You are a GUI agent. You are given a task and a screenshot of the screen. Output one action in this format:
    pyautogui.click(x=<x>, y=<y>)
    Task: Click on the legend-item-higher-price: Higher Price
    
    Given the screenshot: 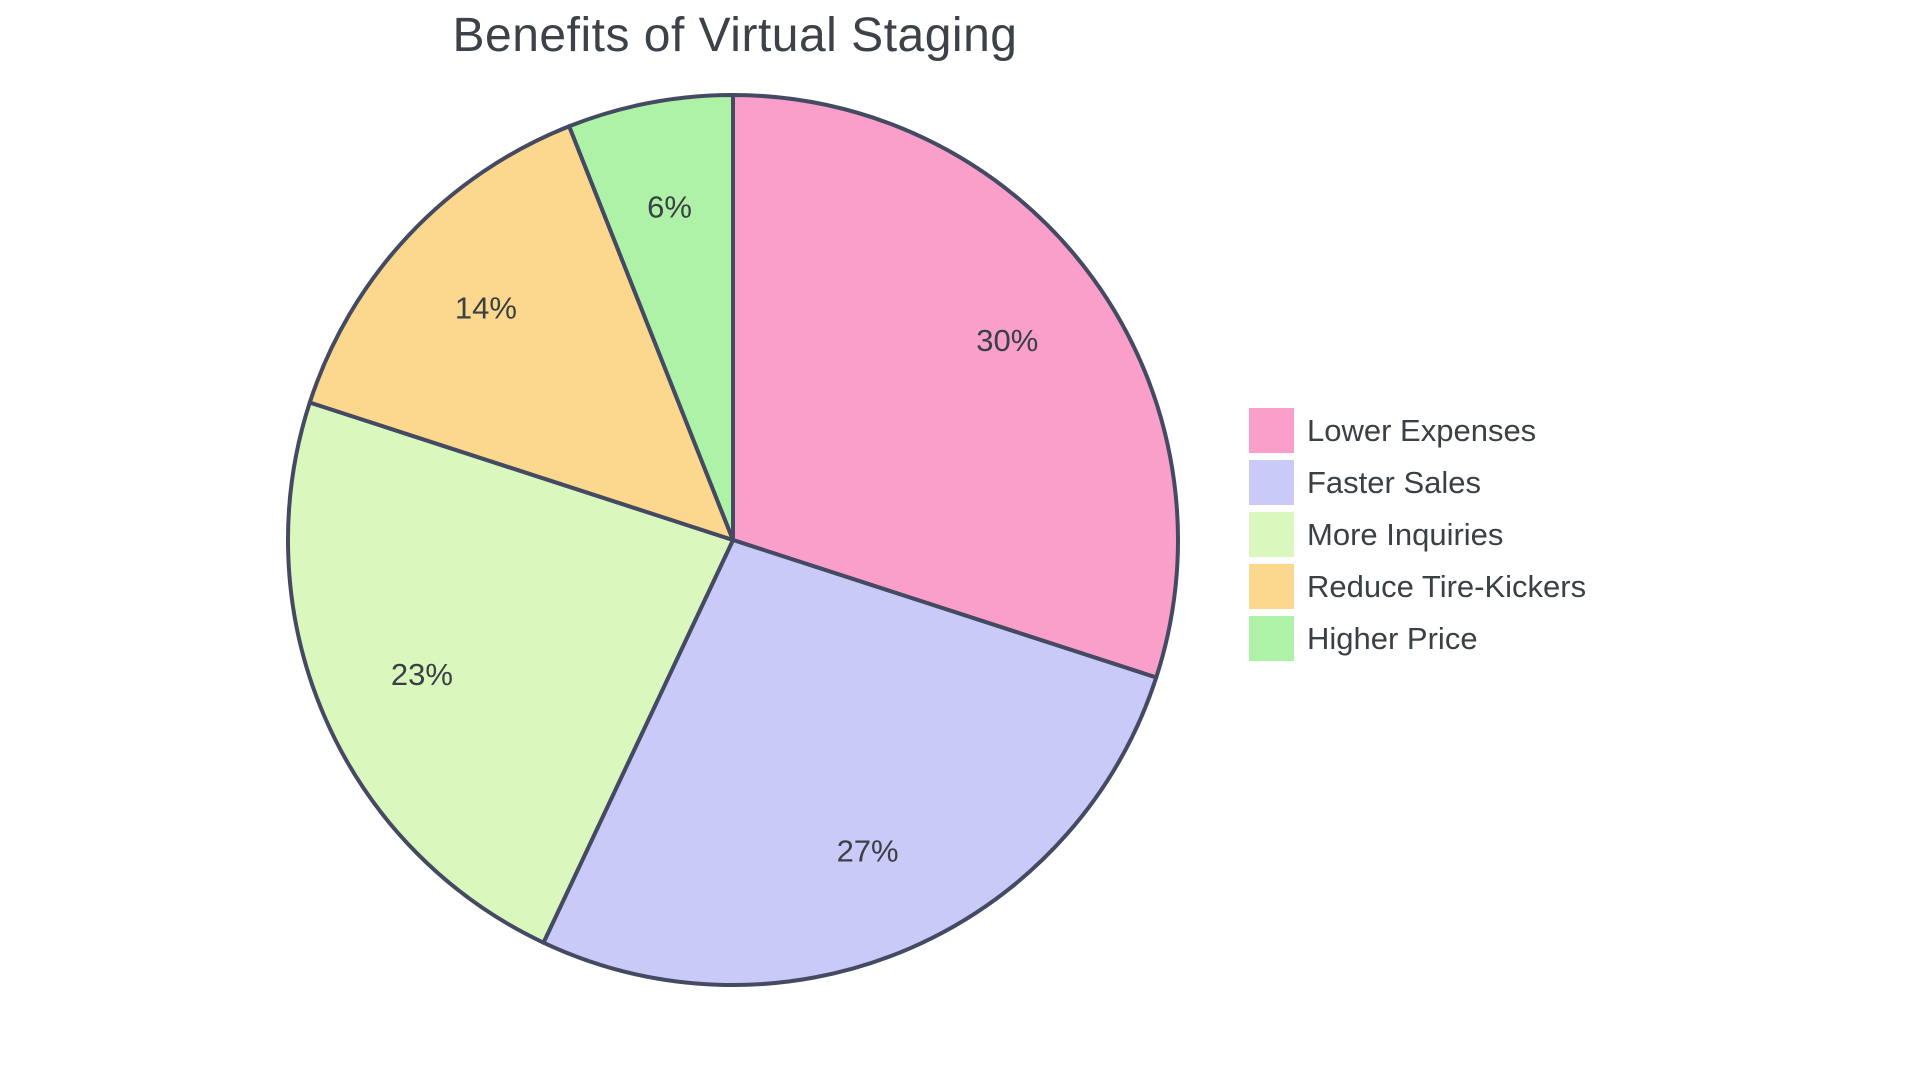 What is the action you would take?
    pyautogui.click(x=1417, y=638)
    